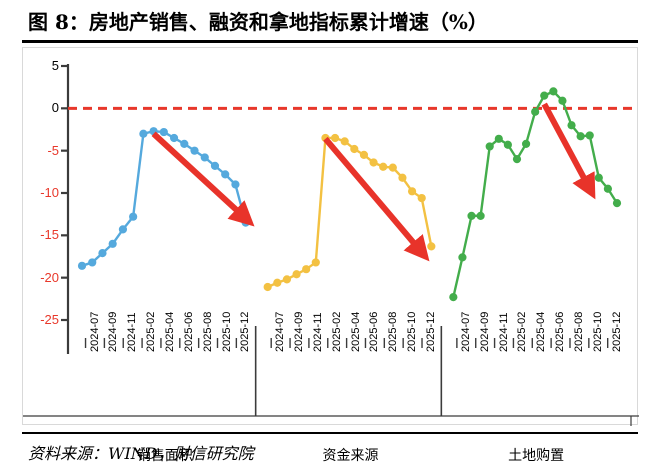 The height and width of the screenshot is (471, 660). I want to click on page-title: 图 8：房地产销售、融资和拿地指标累计增速（%）, so click(258, 22).